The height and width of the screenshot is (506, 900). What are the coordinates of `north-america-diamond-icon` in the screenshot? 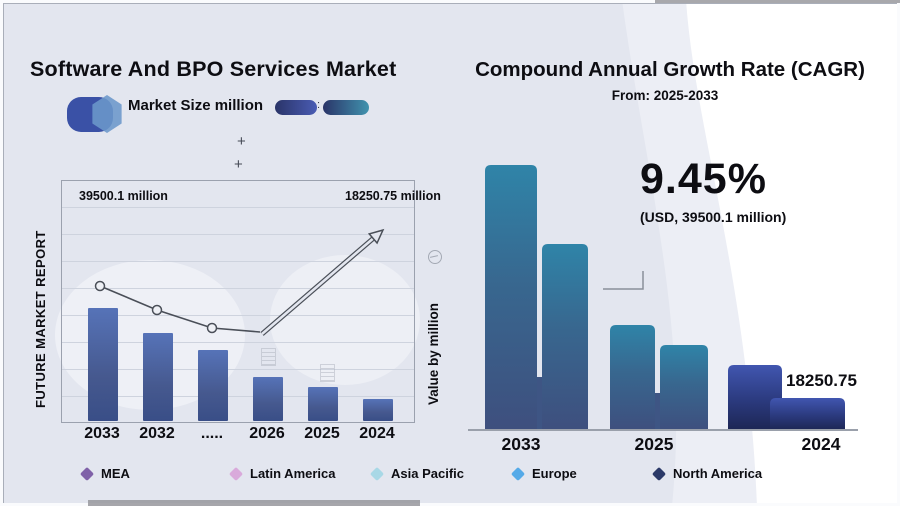 It's located at (659, 473).